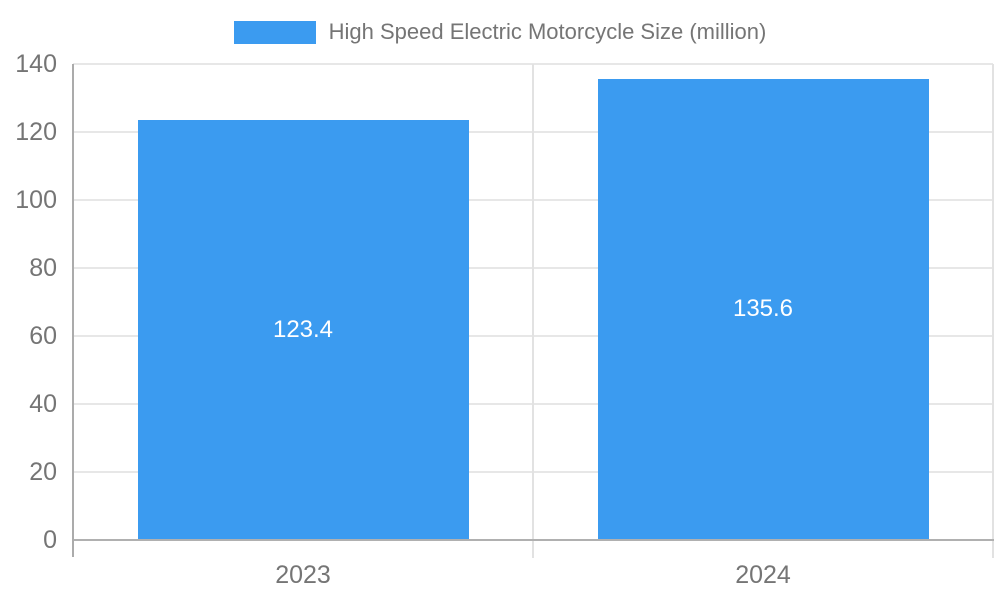  I want to click on y-axis-tick-label: 140, so click(36, 64).